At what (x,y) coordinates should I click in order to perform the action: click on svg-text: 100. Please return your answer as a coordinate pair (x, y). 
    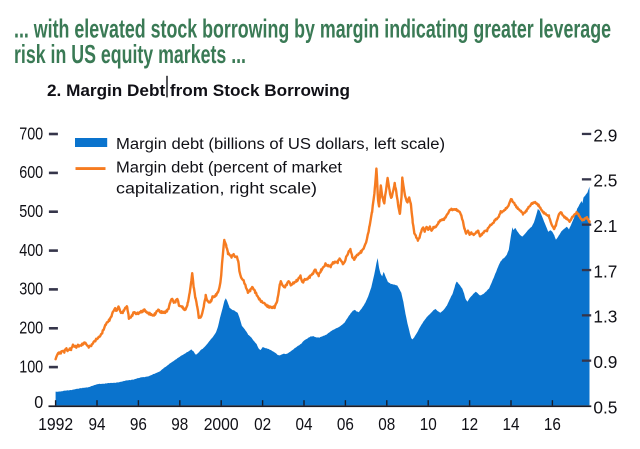
    Looking at the image, I should click on (31, 366).